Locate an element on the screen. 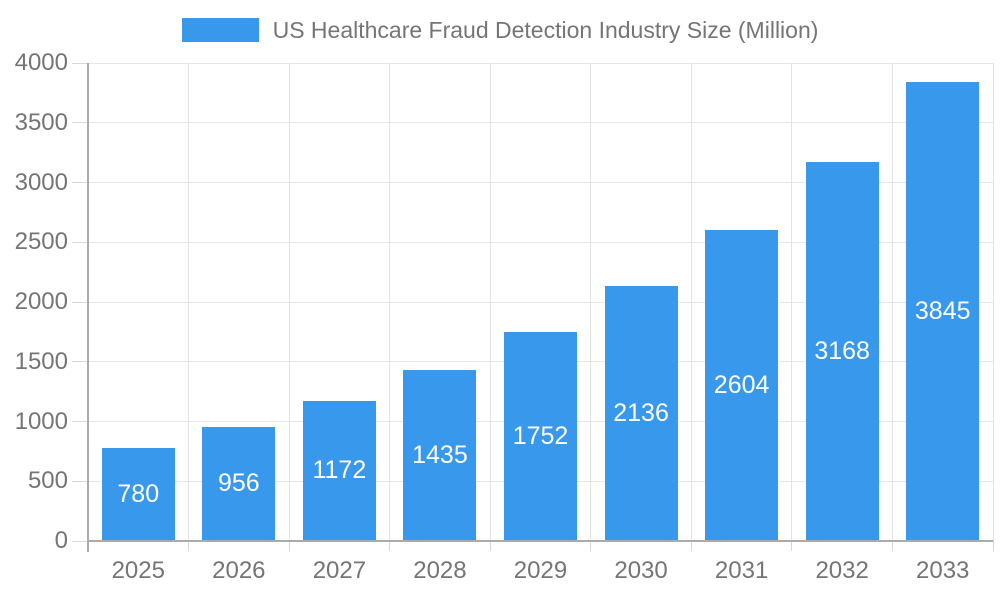  bar-2029: 1752 is located at coordinates (540, 436).